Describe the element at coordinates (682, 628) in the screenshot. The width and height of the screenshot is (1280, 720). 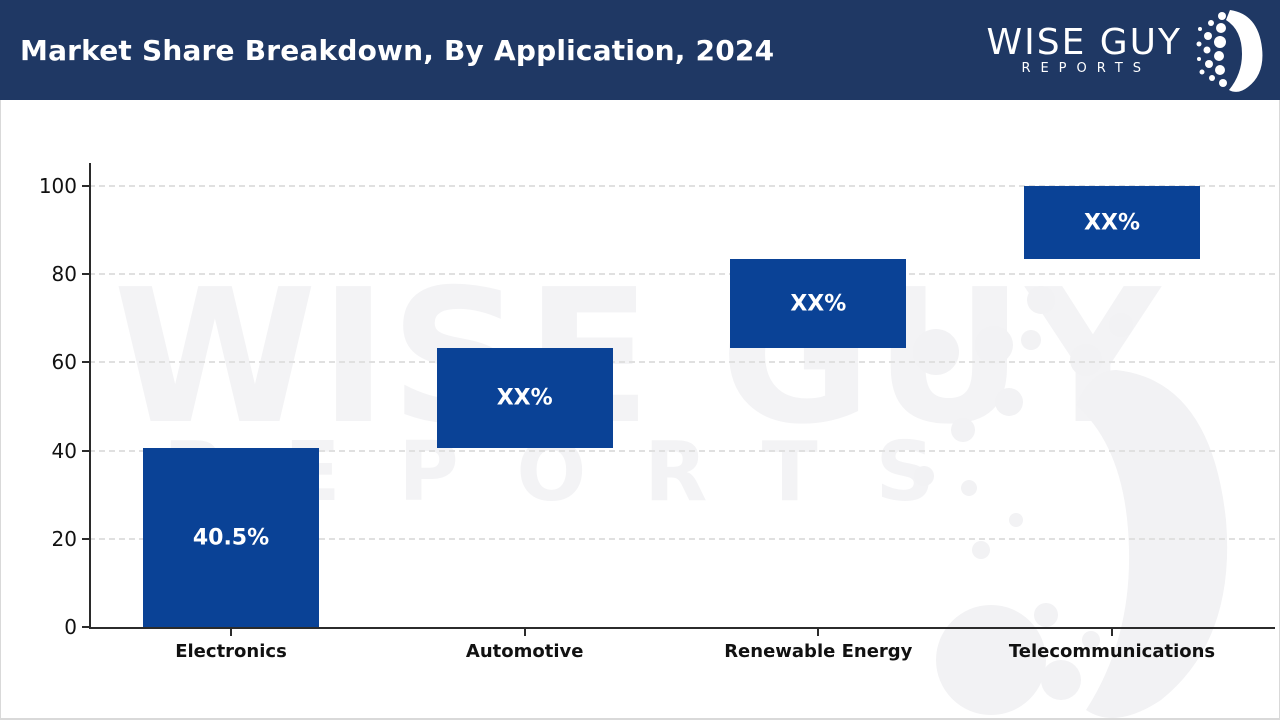
I see `x-axis-spine` at that location.